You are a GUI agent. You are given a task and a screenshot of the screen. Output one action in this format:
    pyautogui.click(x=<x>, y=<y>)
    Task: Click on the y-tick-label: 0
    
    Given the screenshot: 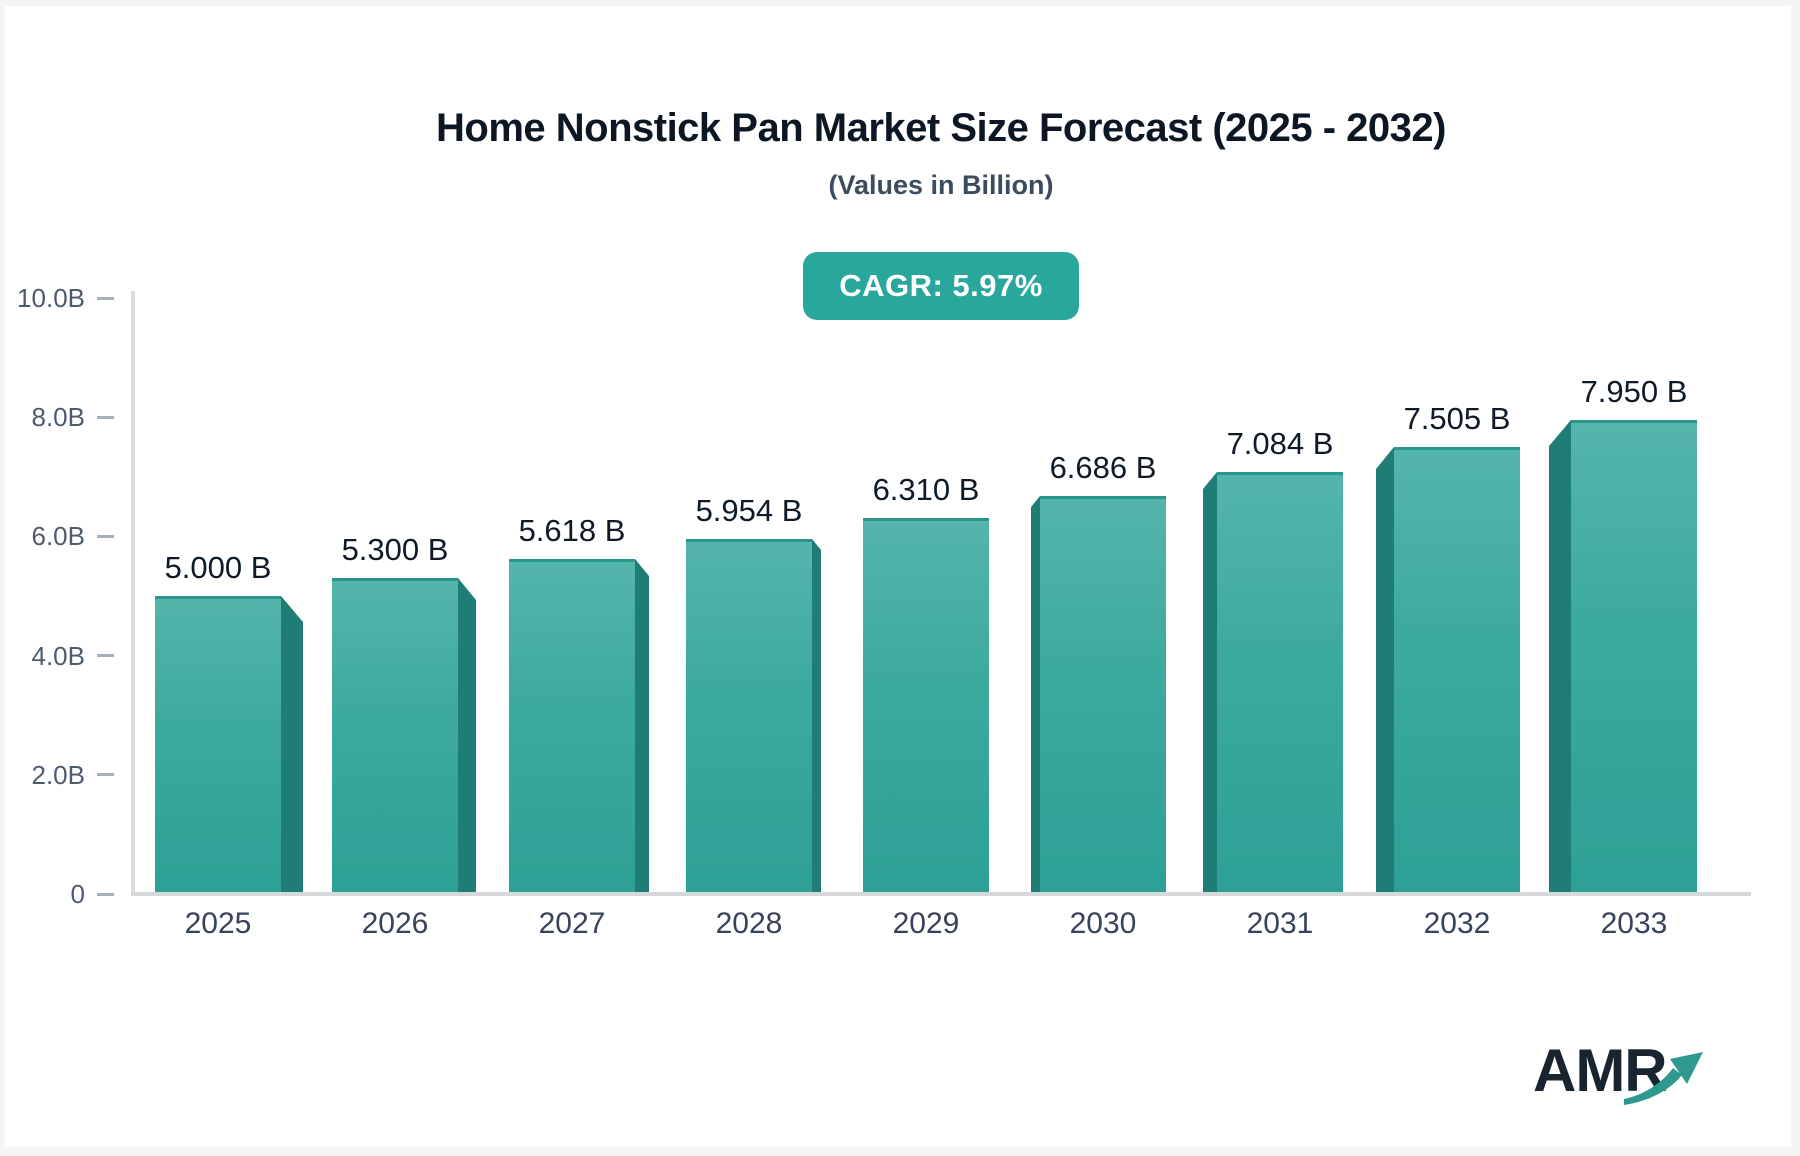 What is the action you would take?
    pyautogui.click(x=77, y=894)
    